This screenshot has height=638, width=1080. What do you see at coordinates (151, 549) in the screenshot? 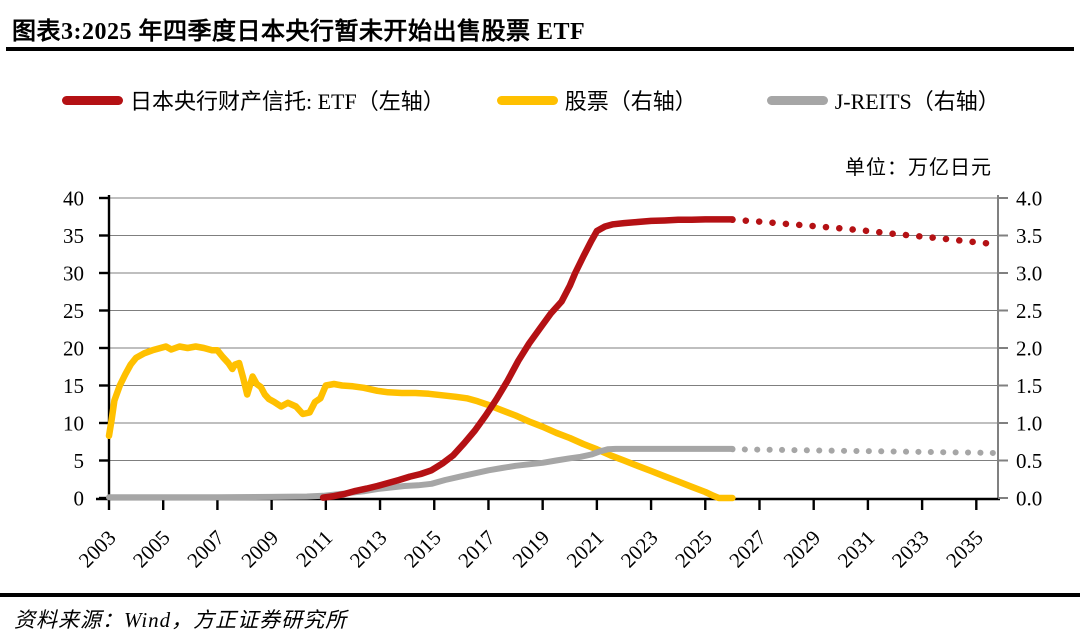
I see `x-axis-tick-label: 2005` at bounding box center [151, 549].